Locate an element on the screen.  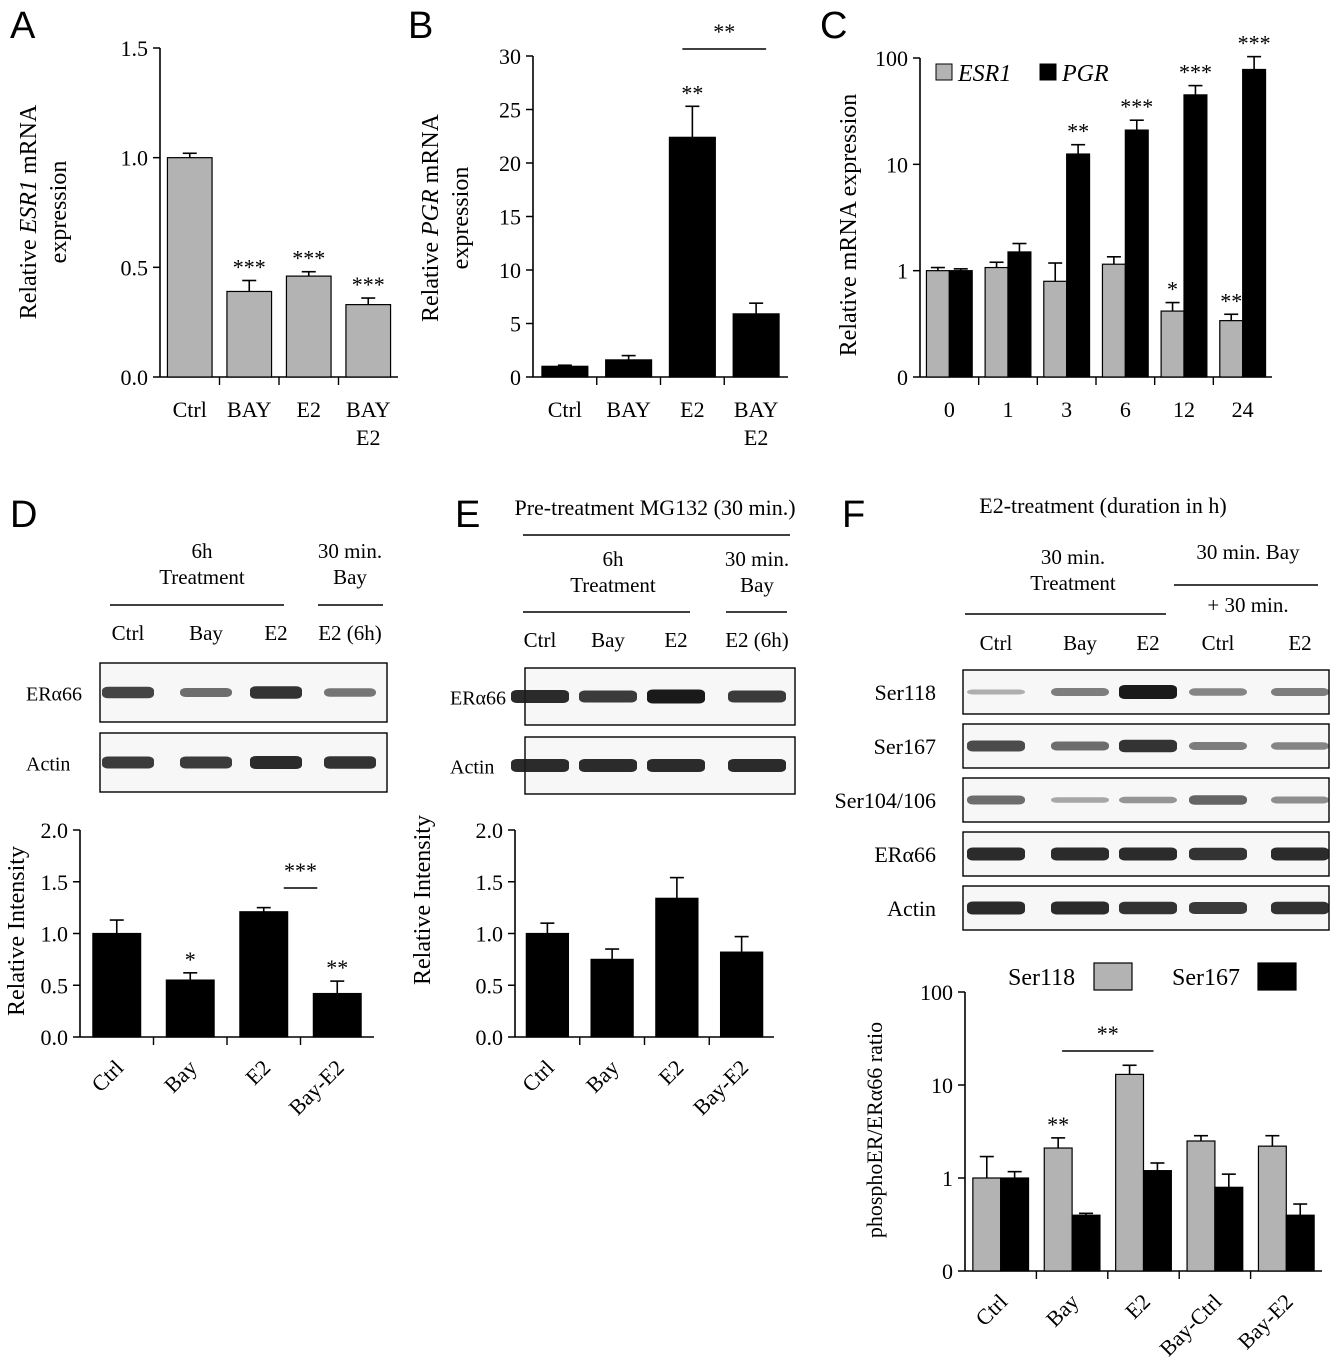
blot-group-label: + 30 min. is located at coordinates (1247, 605).